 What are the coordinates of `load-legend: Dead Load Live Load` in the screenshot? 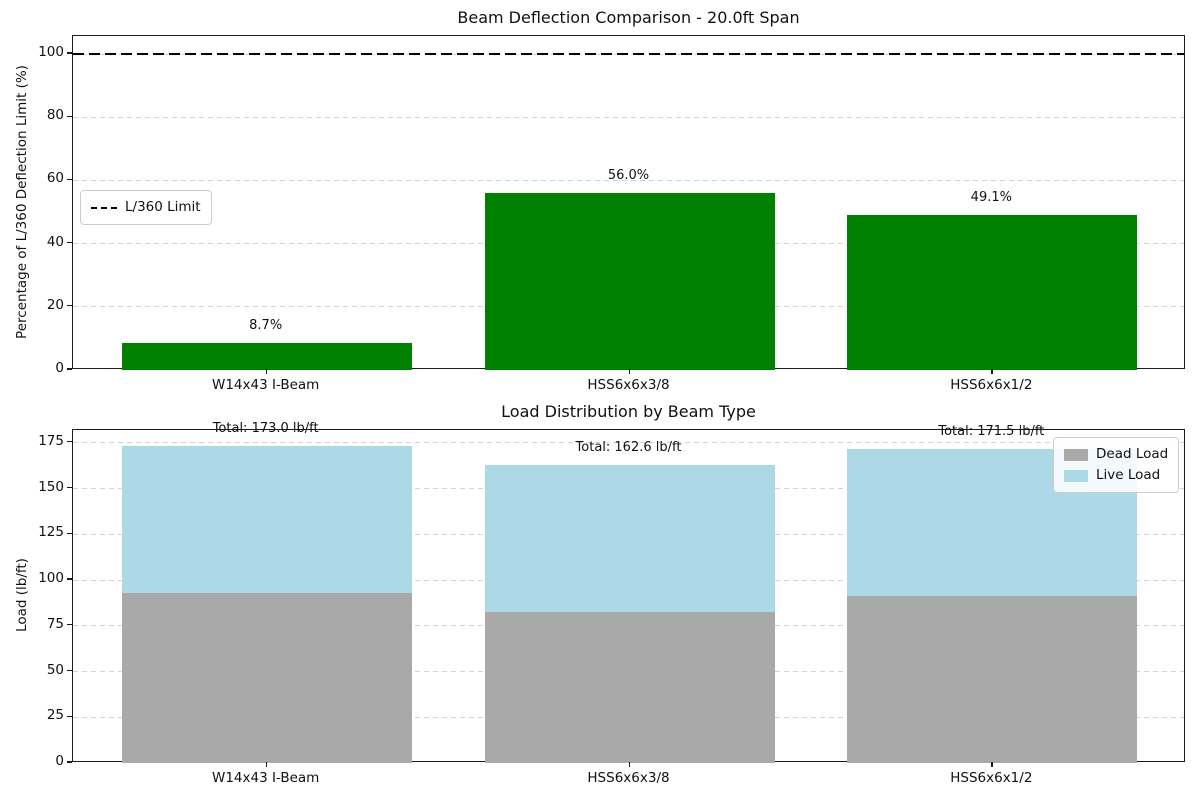 It's located at (1116, 465).